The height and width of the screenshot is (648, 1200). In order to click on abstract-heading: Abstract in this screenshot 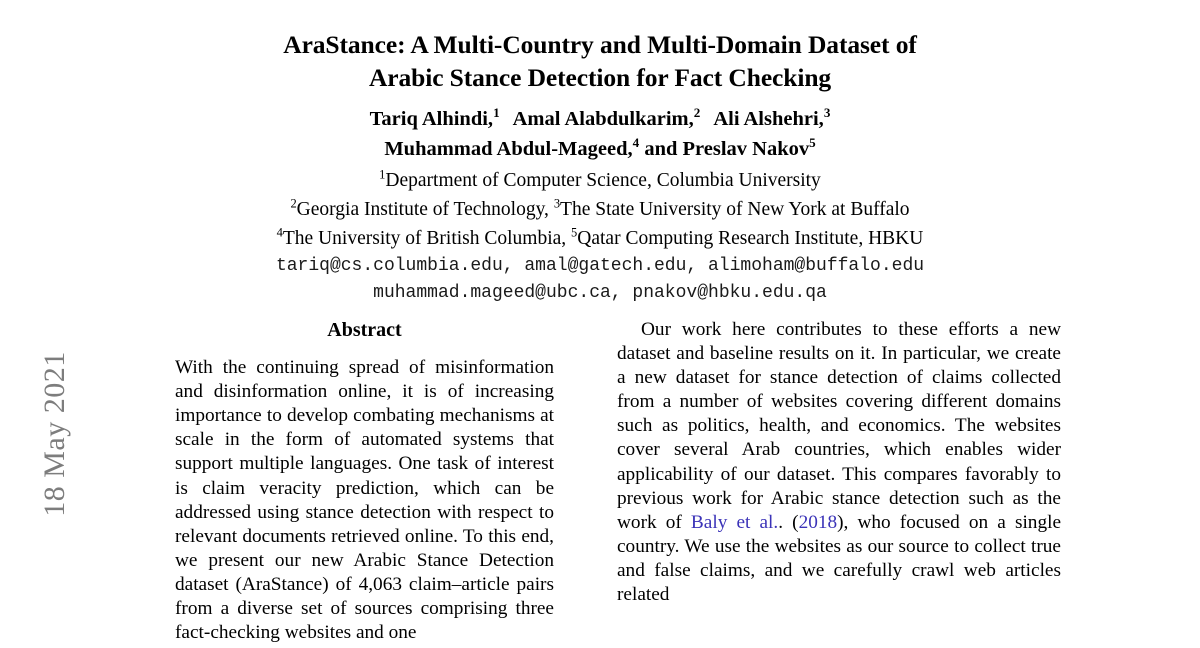, I will do `click(364, 330)`.